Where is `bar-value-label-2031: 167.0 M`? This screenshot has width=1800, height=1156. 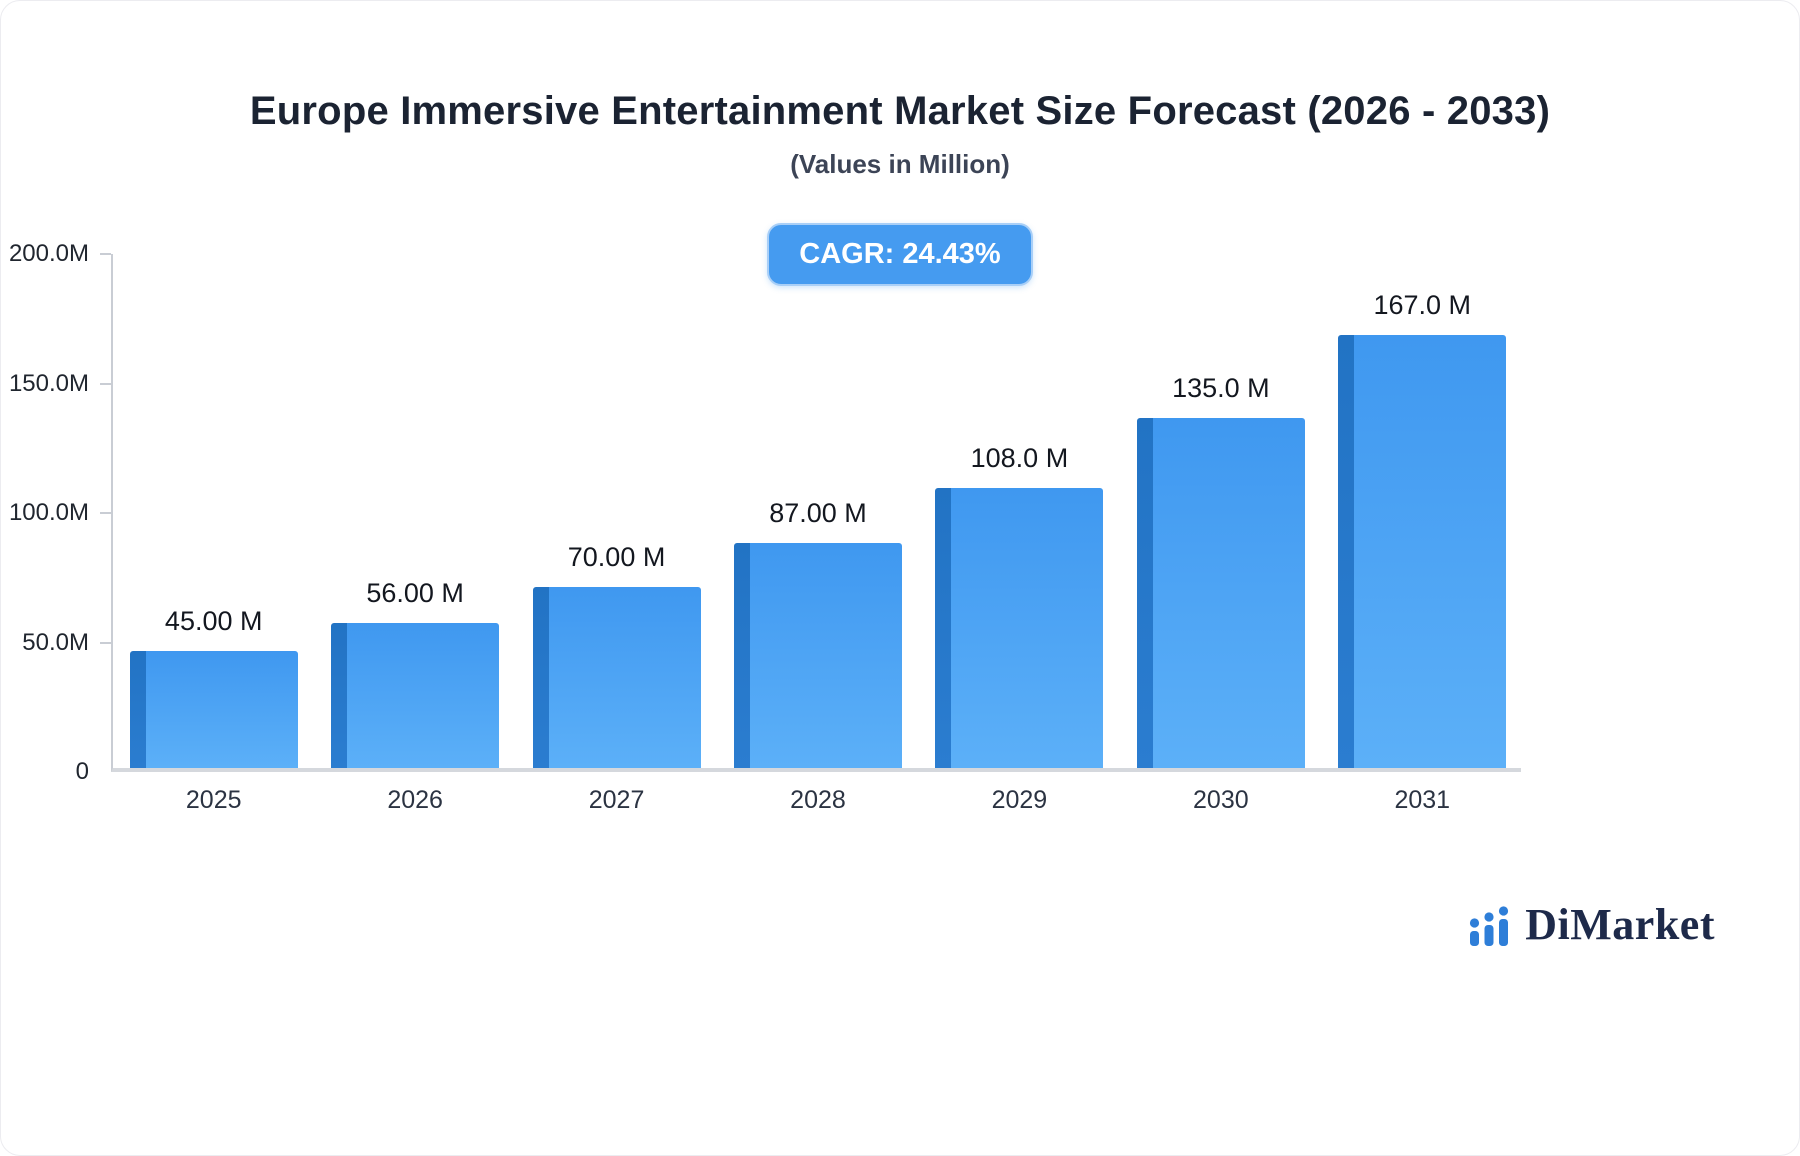
bar-value-label-2031: 167.0 M is located at coordinates (1422, 305).